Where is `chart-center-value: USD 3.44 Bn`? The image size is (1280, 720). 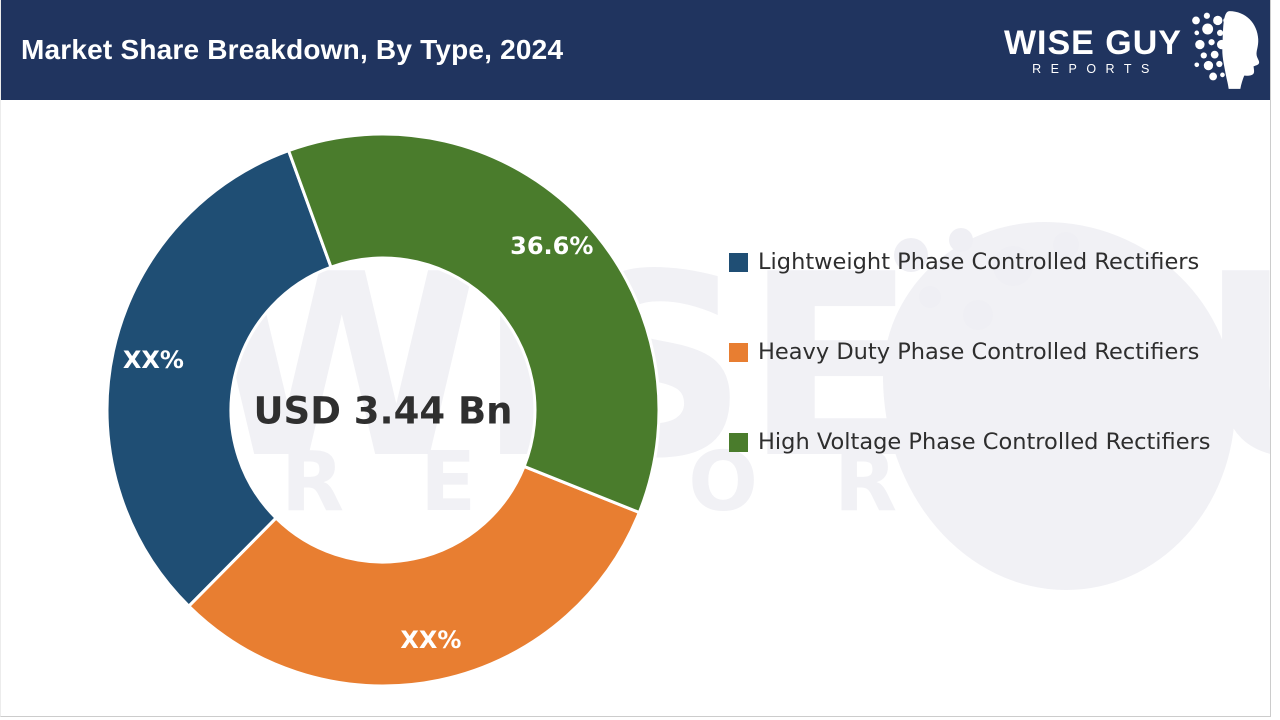
chart-center-value: USD 3.44 Bn is located at coordinates (383, 411).